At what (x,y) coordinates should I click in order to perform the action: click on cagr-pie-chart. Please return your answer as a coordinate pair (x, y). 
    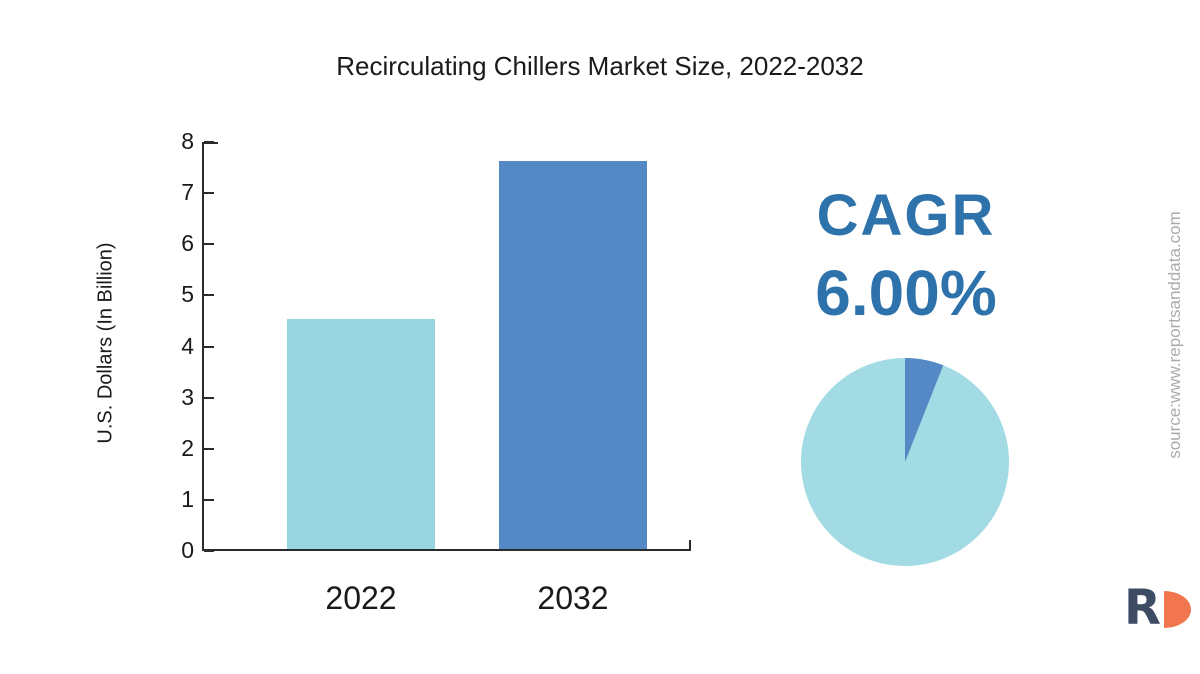
    Looking at the image, I should click on (905, 462).